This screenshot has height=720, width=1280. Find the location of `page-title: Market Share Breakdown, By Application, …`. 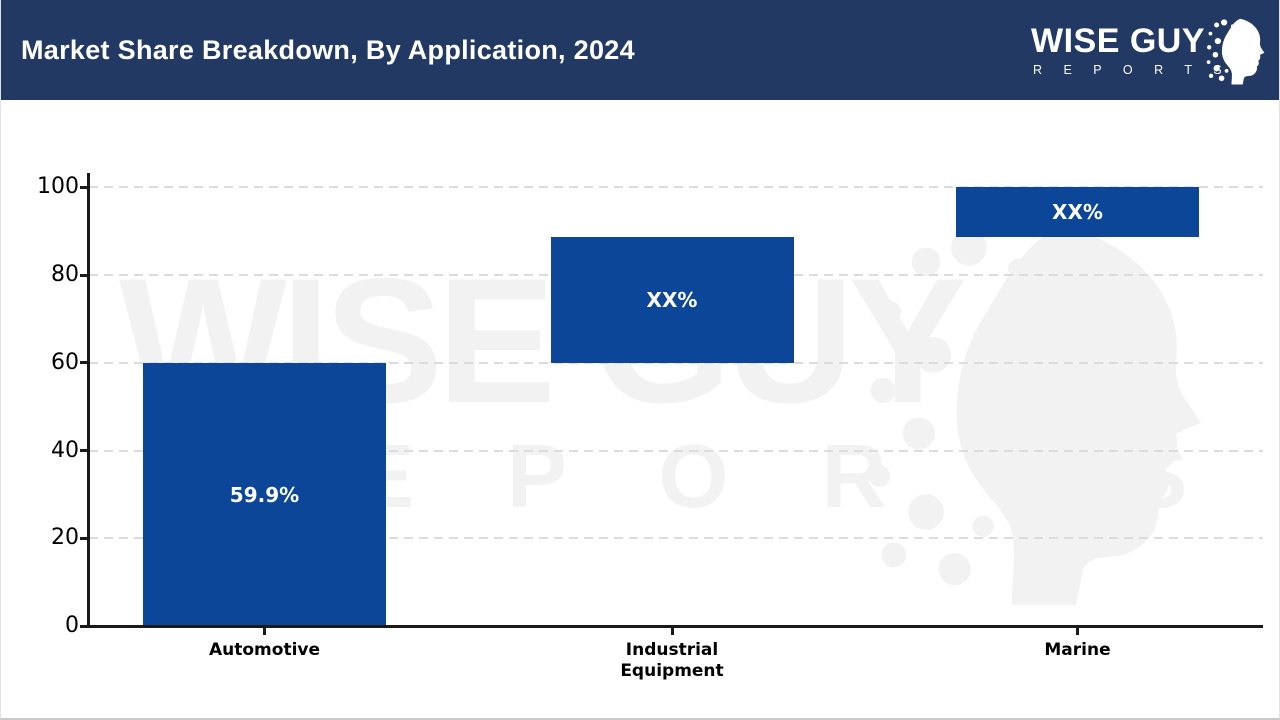

page-title: Market Share Breakdown, By Application, … is located at coordinates (328, 49).